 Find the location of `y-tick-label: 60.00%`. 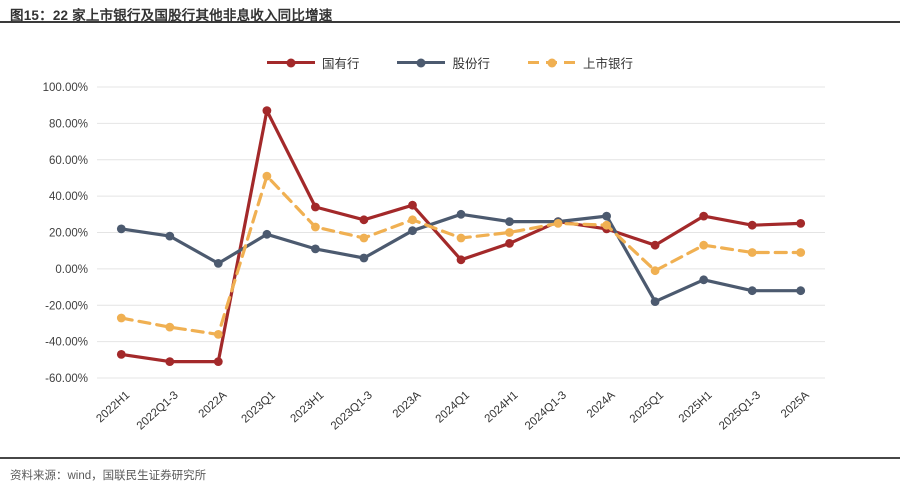

y-tick-label: 60.00% is located at coordinates (68, 161).